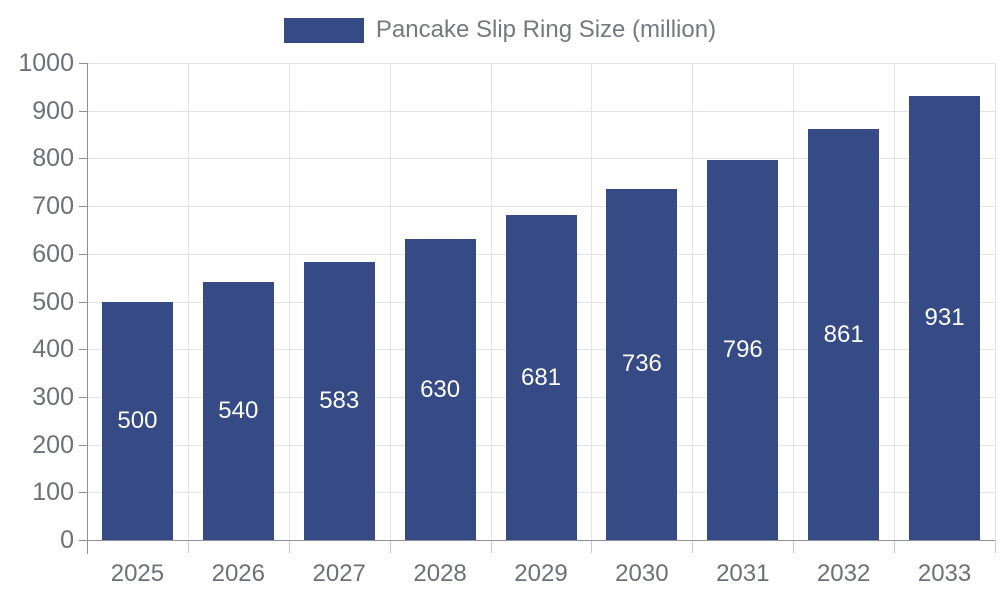 The image size is (1000, 600). I want to click on bar-2033-text: 931, so click(944, 317).